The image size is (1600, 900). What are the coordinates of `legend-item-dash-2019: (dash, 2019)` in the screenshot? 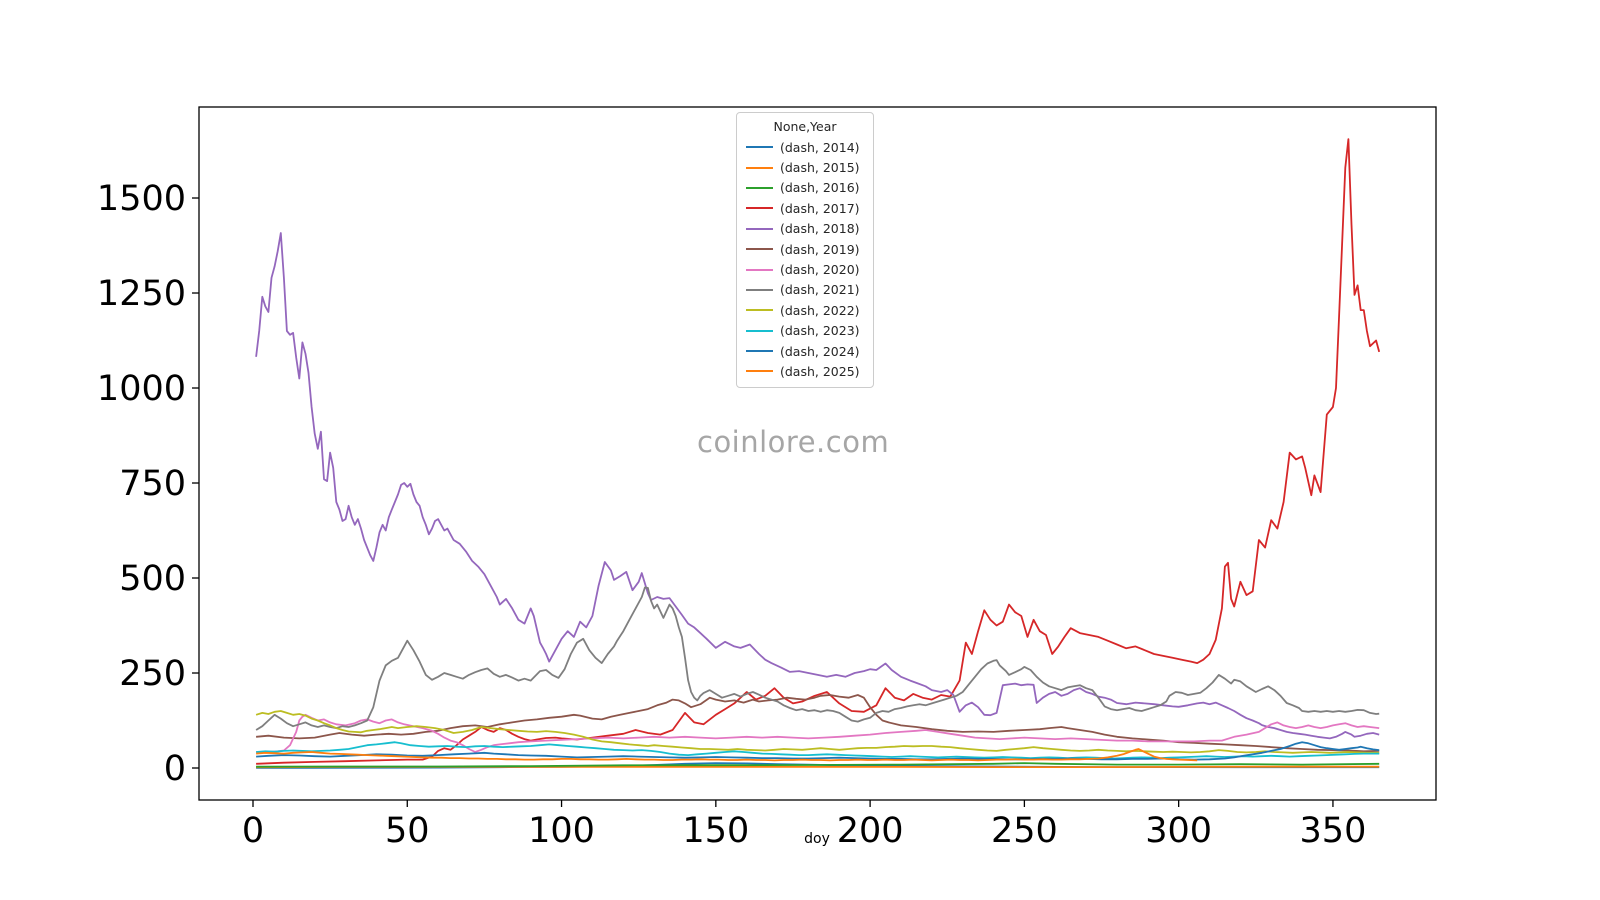 It's located at (805, 249).